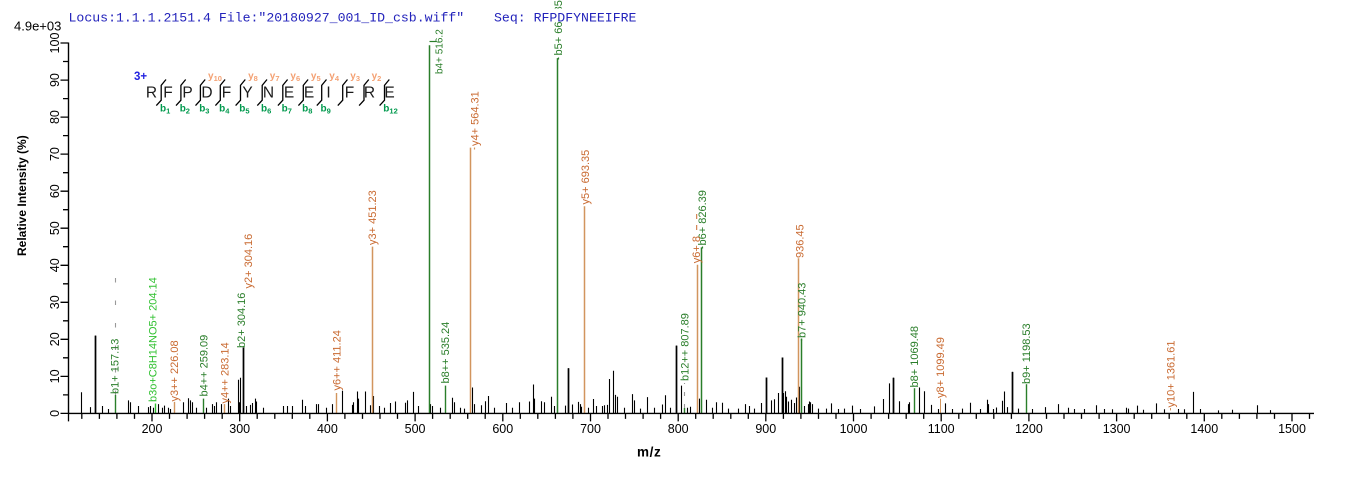  Describe the element at coordinates (55, 376) in the screenshot. I see `svg-text: 10` at that location.